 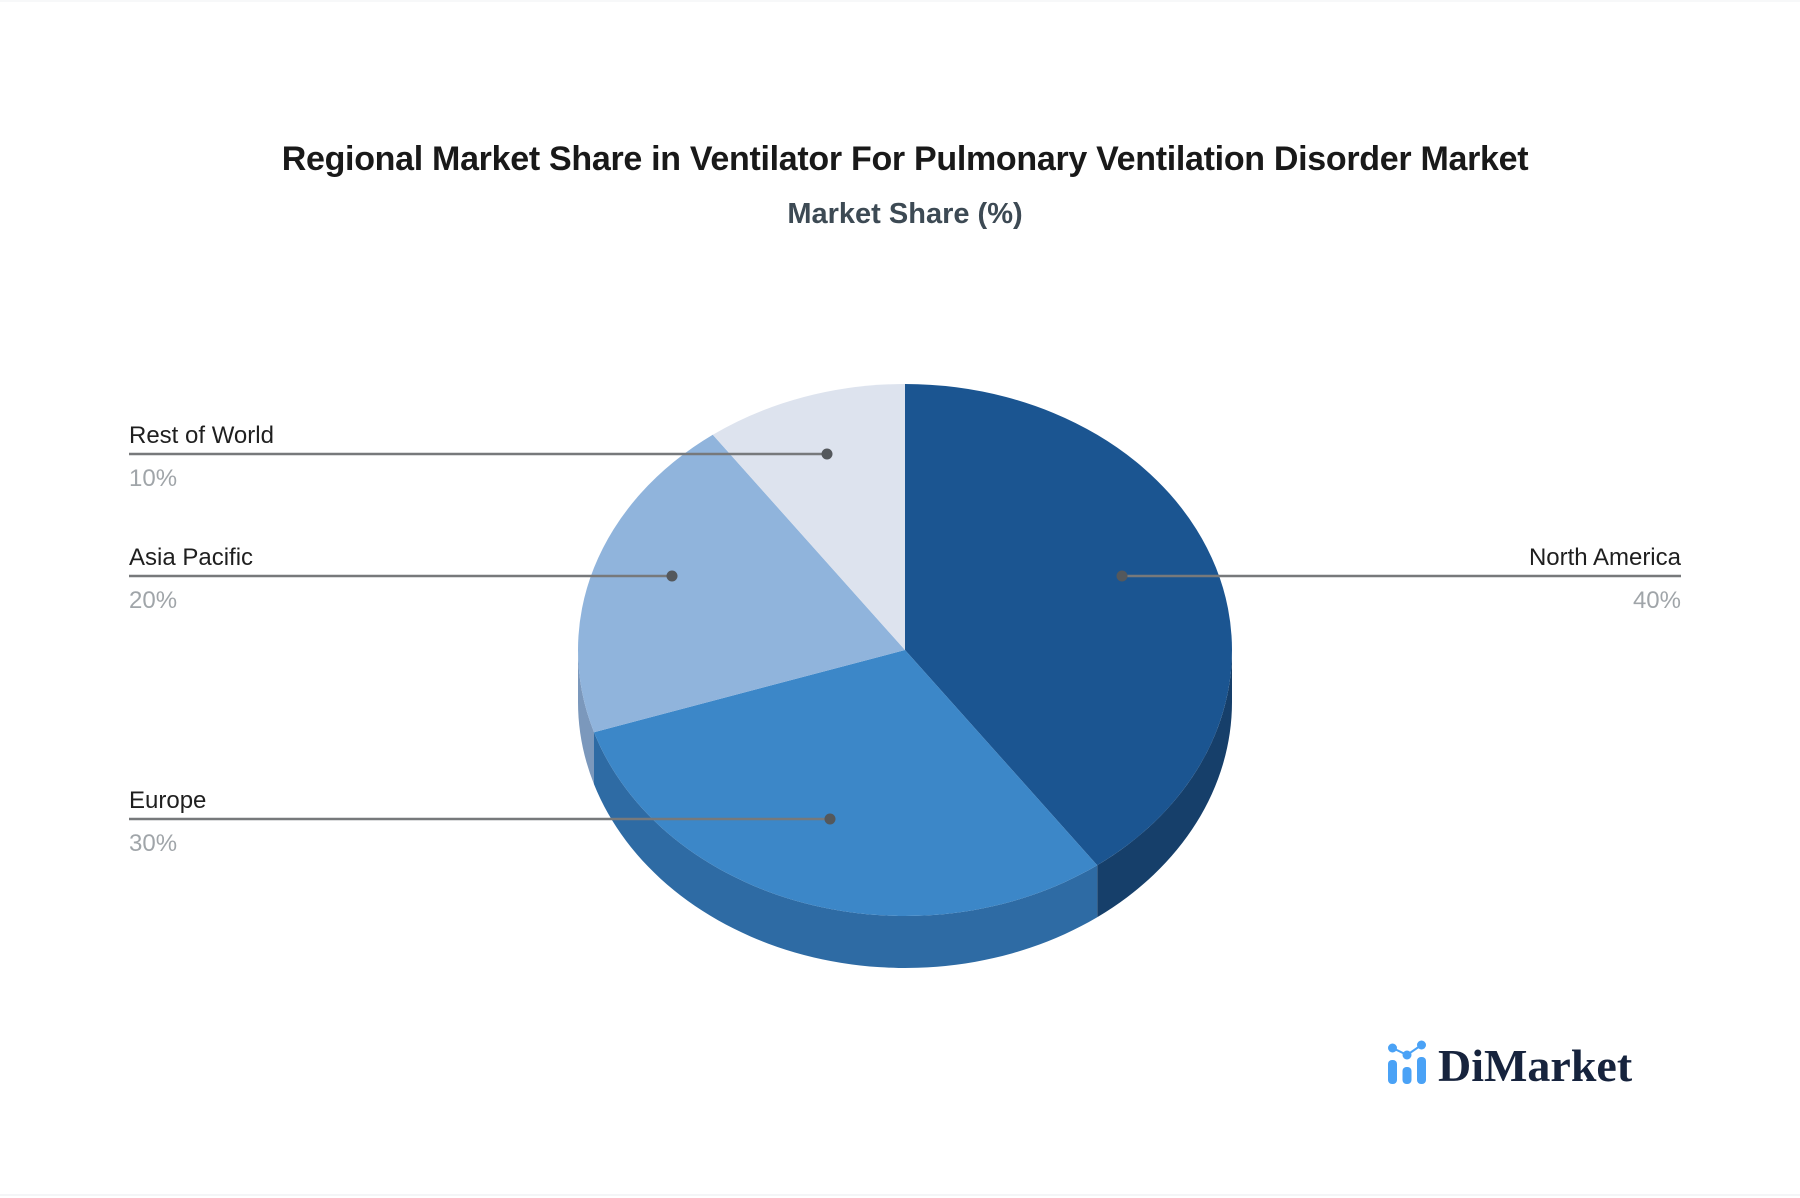 I want to click on chart-subtitle: Market Share (%), so click(x=905, y=214).